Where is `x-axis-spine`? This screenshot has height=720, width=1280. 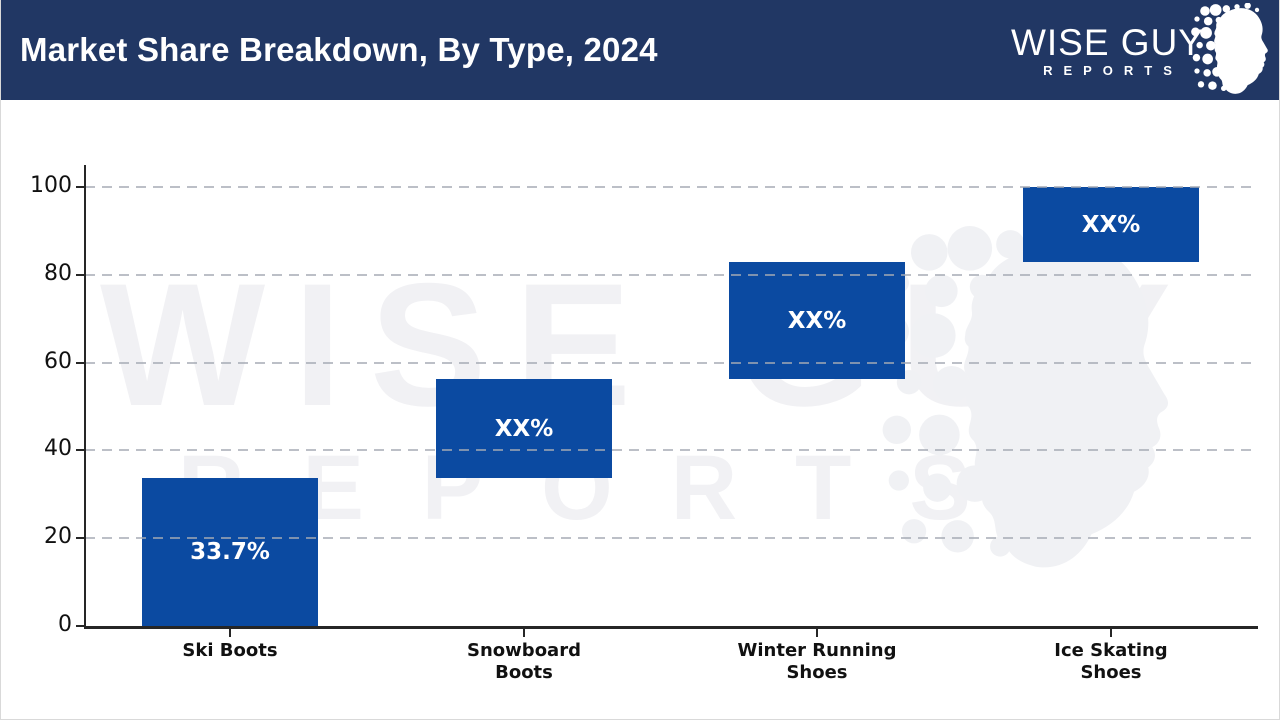
x-axis-spine is located at coordinates (671, 627).